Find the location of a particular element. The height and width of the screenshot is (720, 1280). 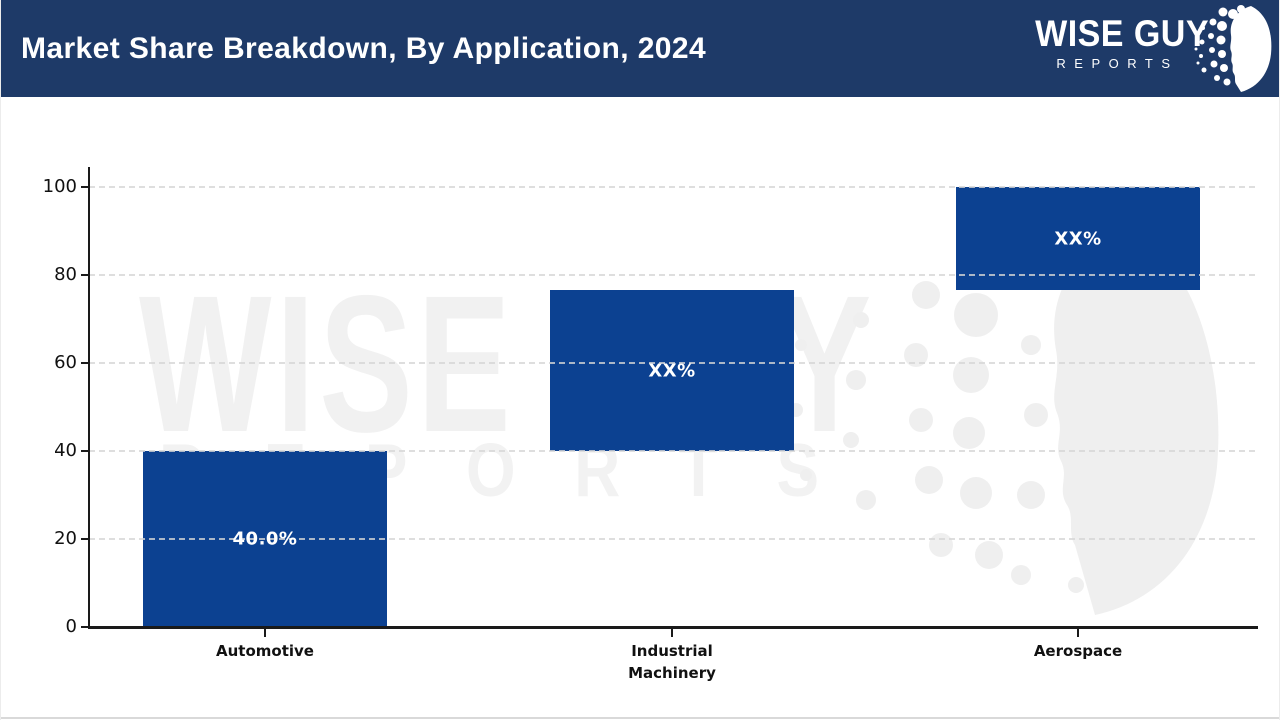

y-tick-label: 60 is located at coordinates (65, 362).